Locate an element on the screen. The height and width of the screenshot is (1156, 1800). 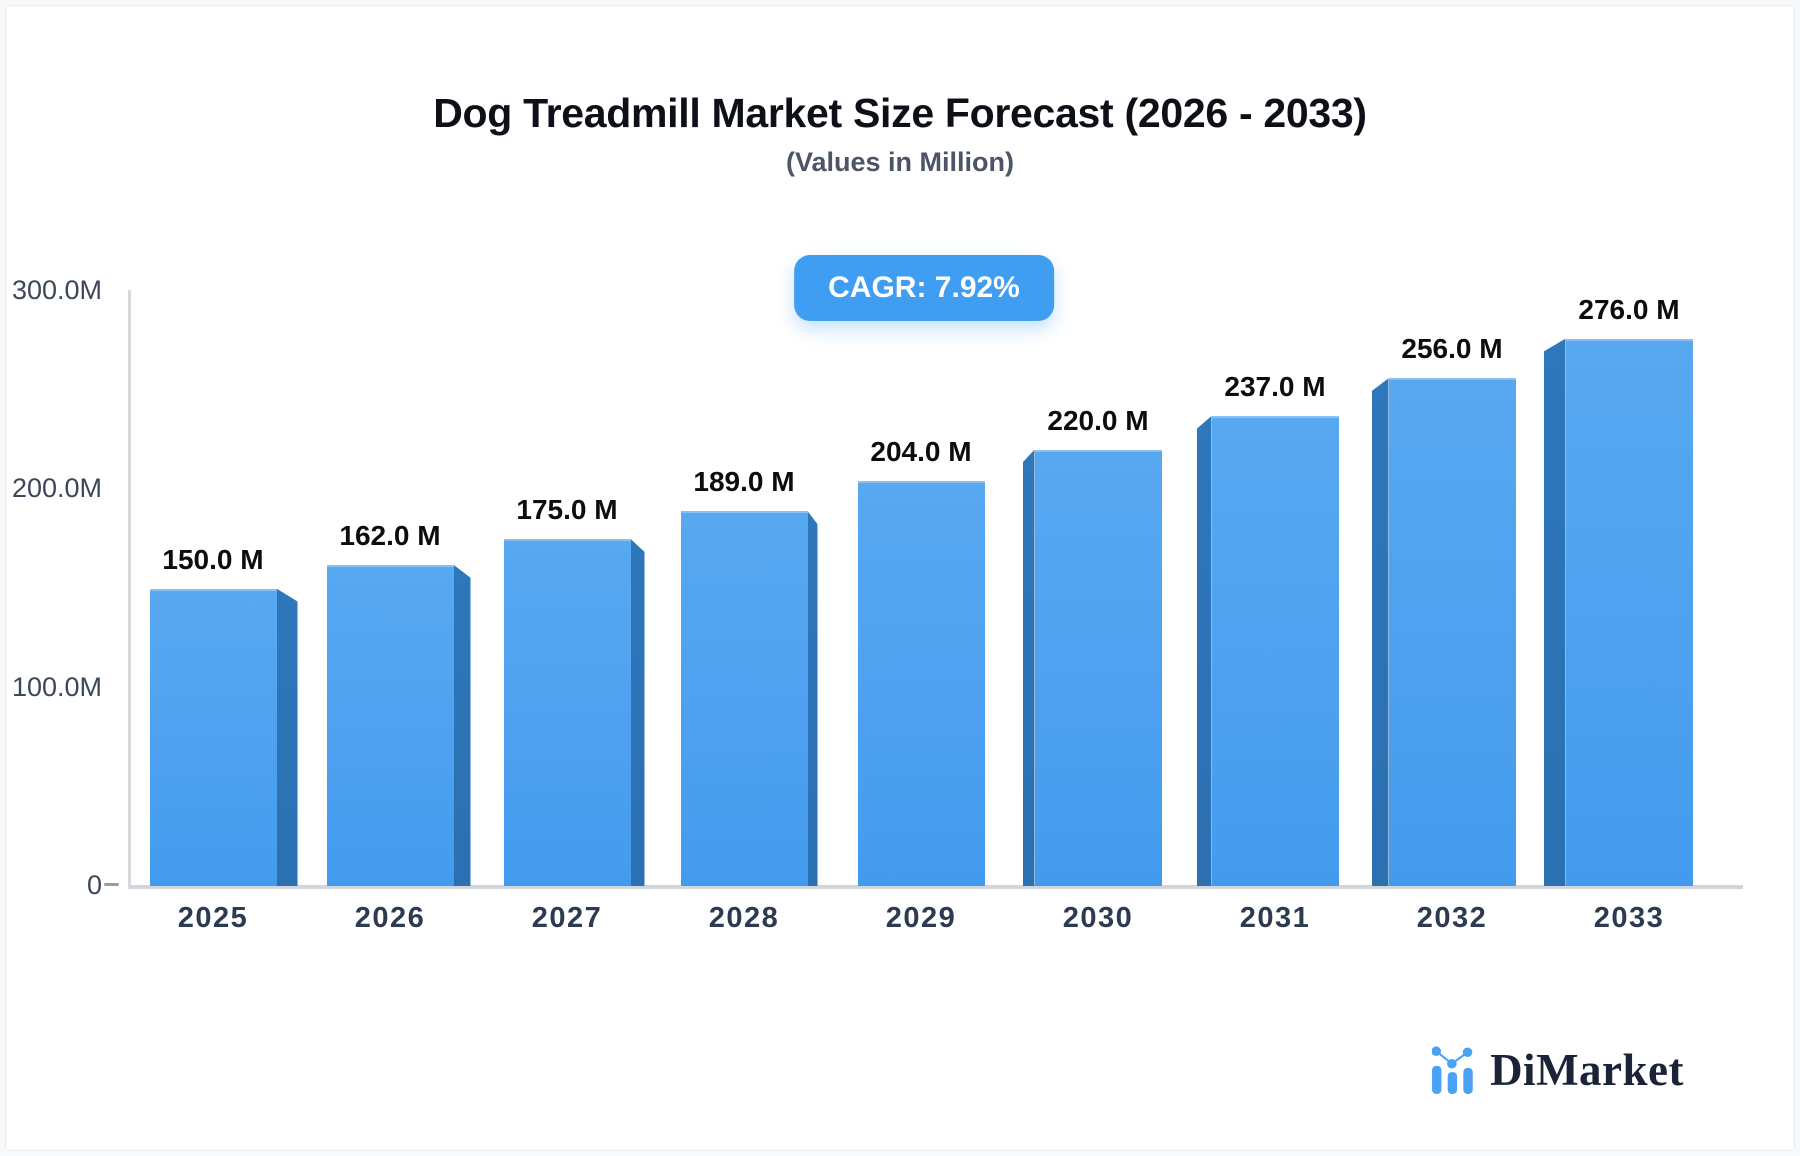
y-axis-label: 100.0M is located at coordinates (56, 686).